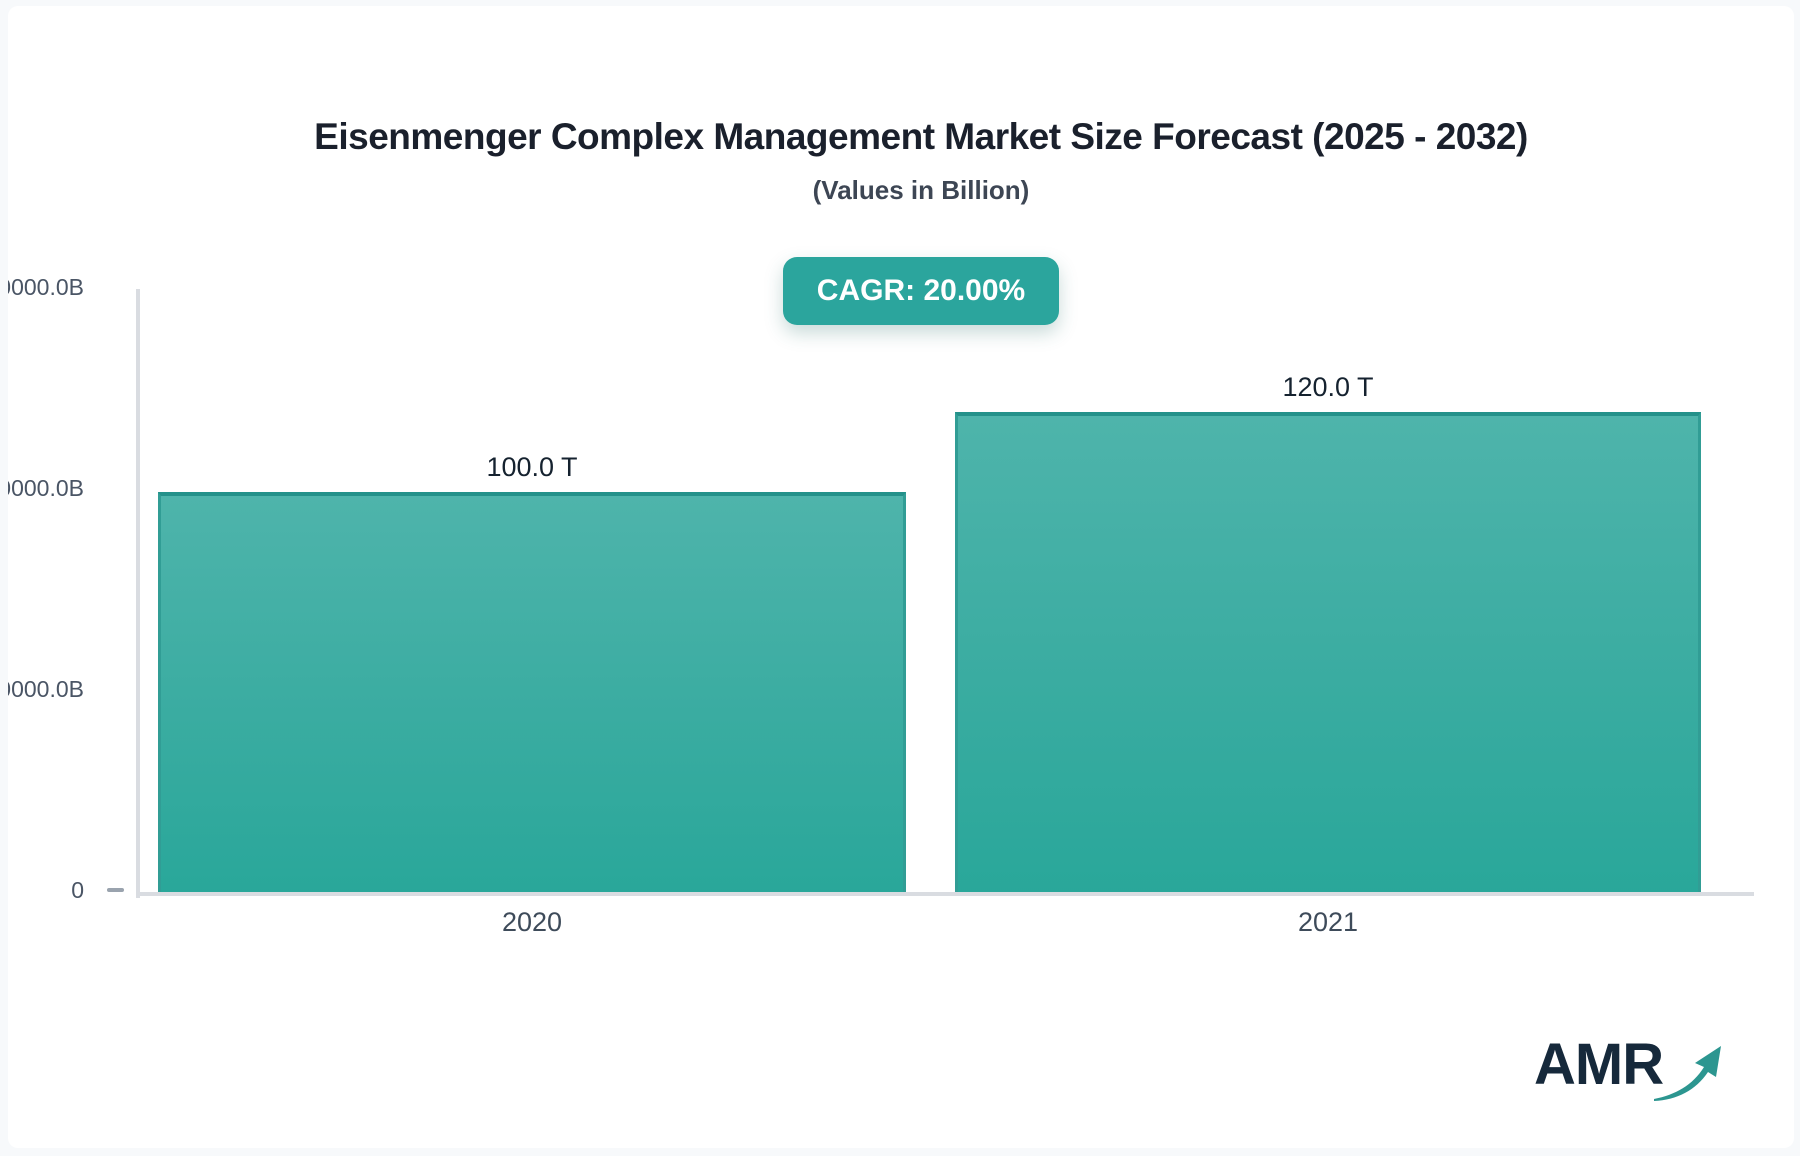 This screenshot has height=1156, width=1800. I want to click on cagr-badge: CAGR: 20.00%, so click(921, 291).